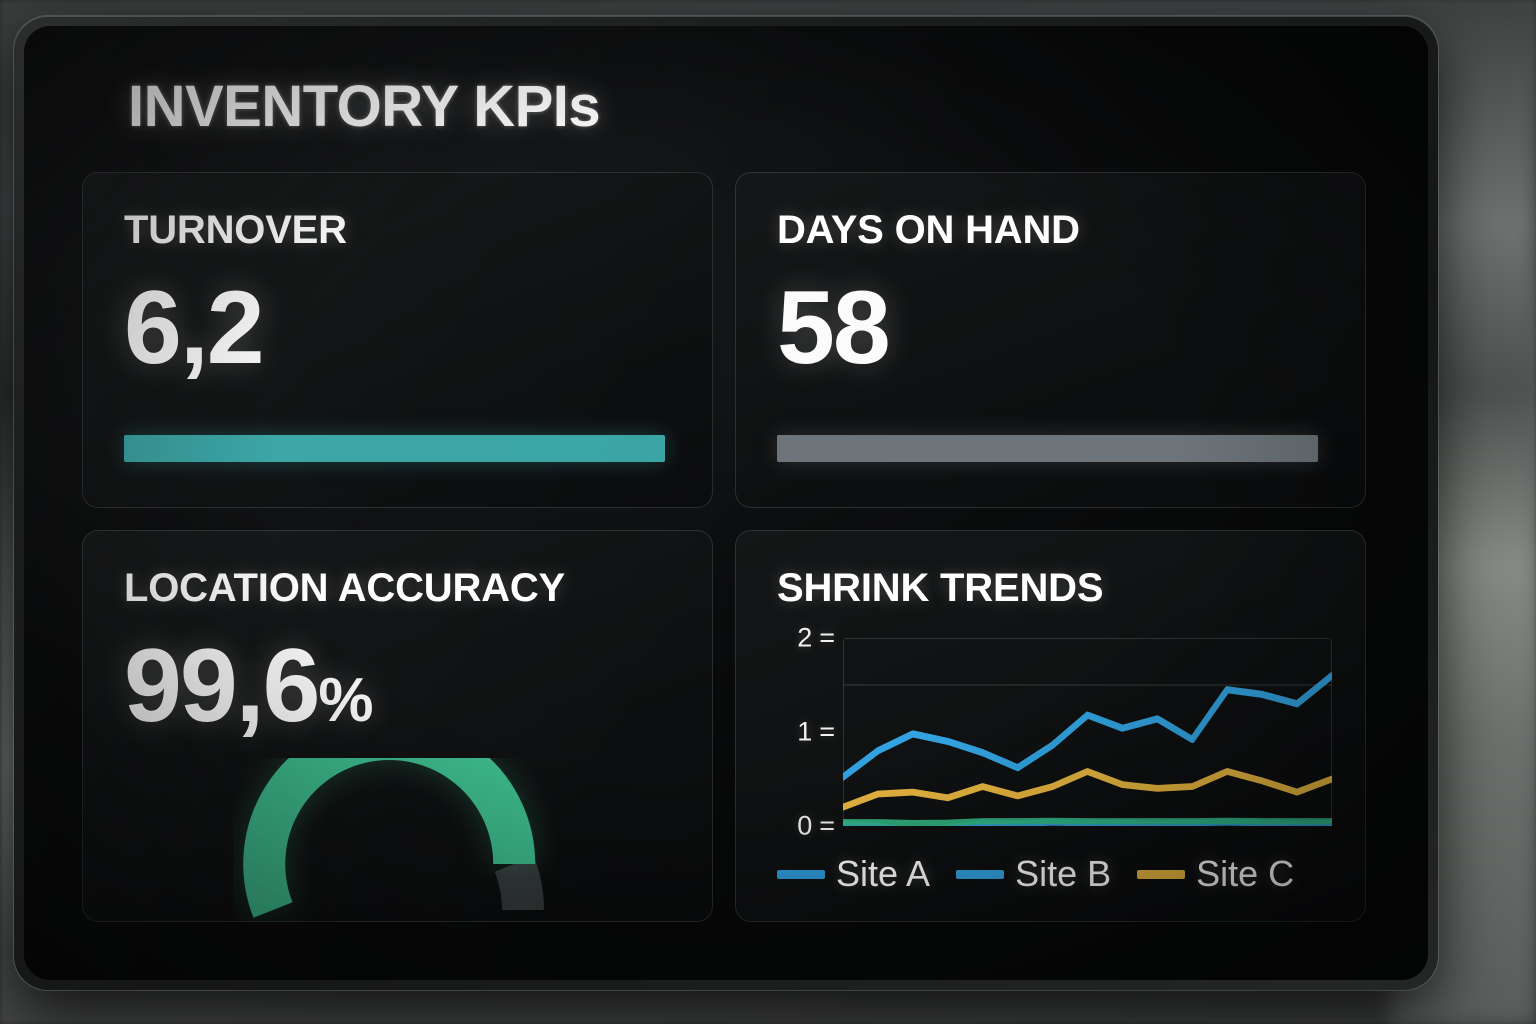 The image size is (1536, 1024). Describe the element at coordinates (1050, 340) in the screenshot. I see `kpi-card-days-on-hand: DAYS ON HAND 58` at that location.